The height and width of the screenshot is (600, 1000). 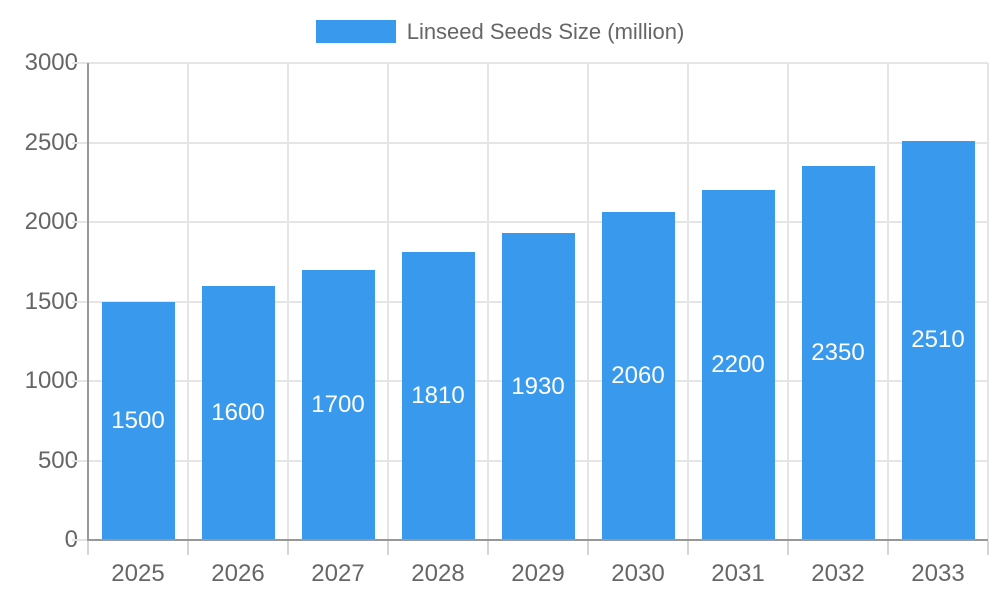 I want to click on legend-swatch, so click(x=355, y=31).